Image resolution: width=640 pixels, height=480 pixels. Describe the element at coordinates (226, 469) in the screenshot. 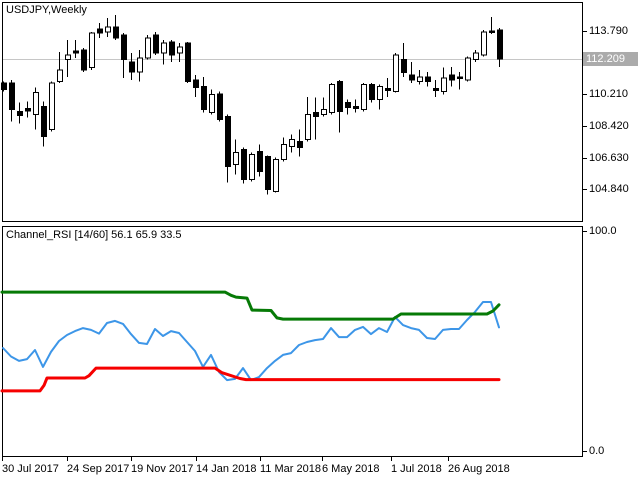

I see `time-axis-label: 14 Jan 2018` at that location.